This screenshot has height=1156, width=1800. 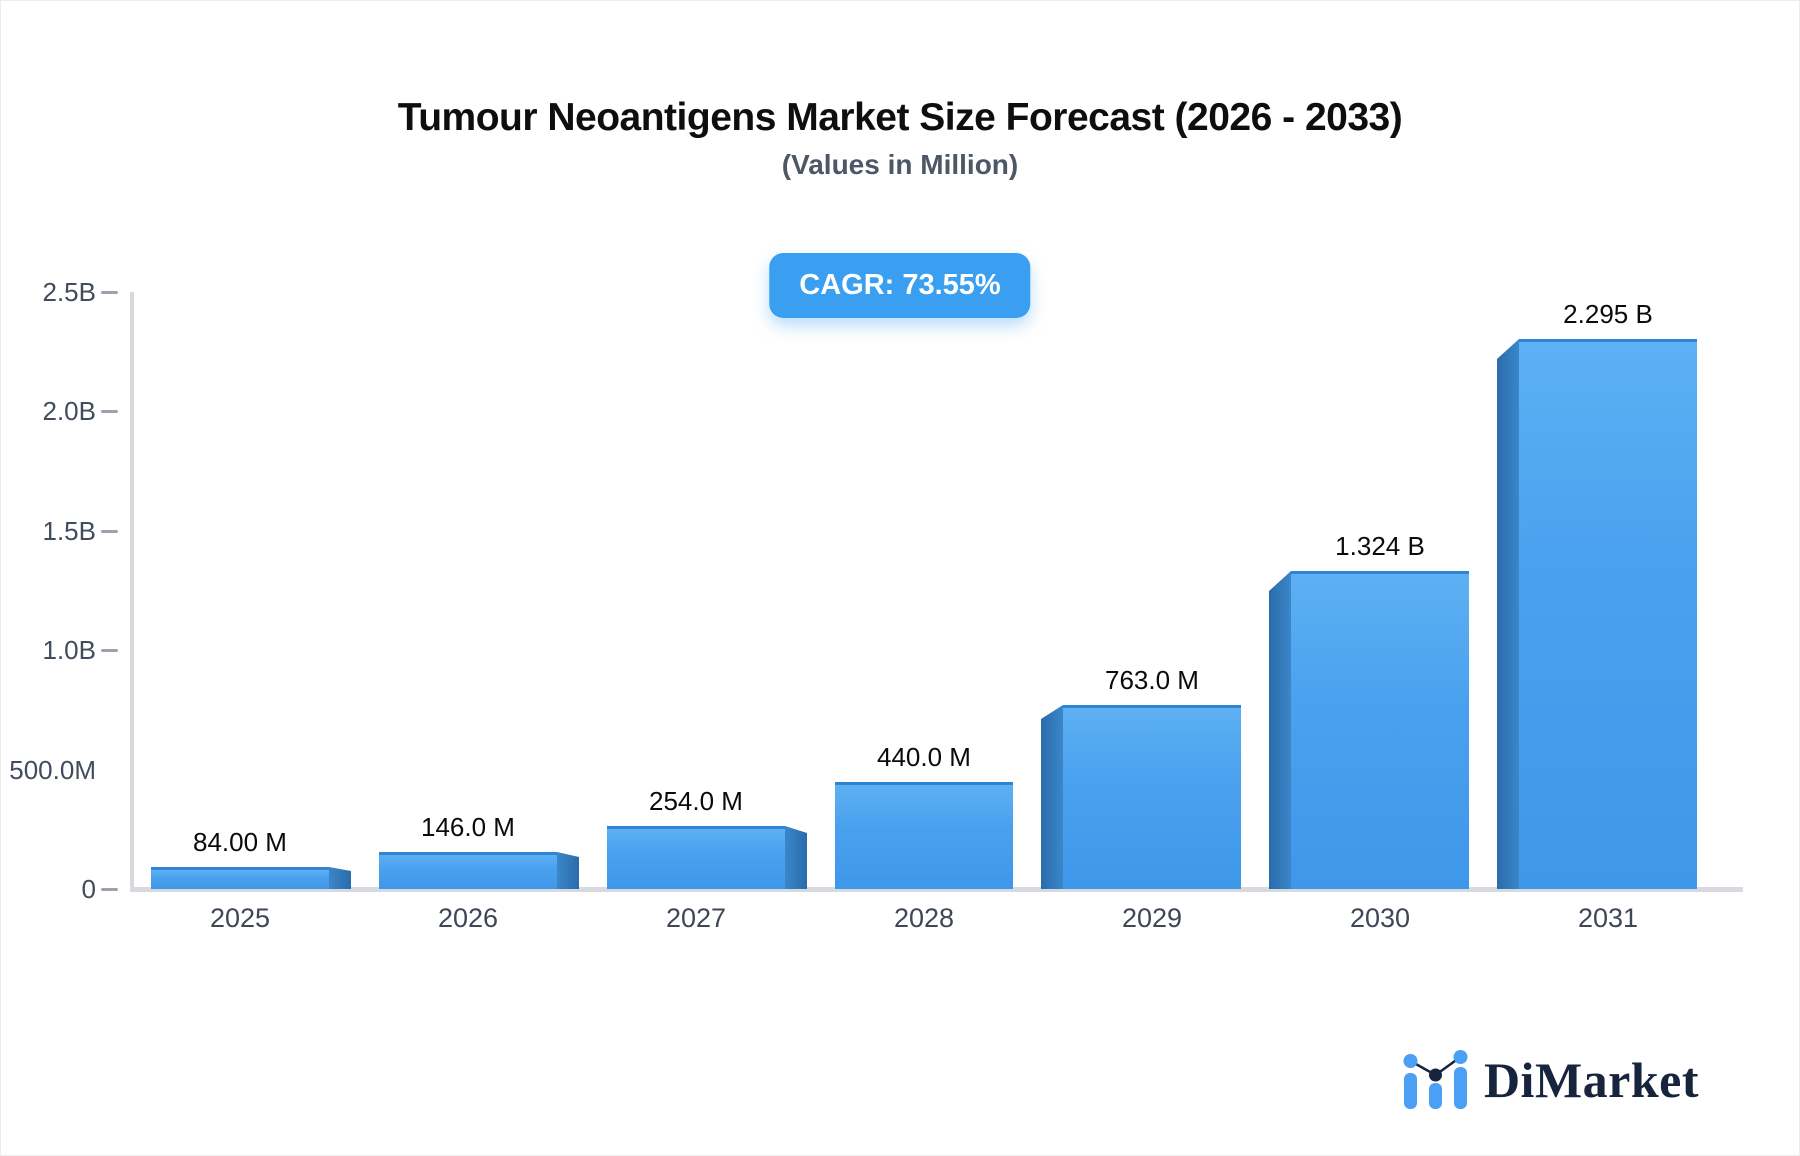 What do you see at coordinates (240, 842) in the screenshot?
I see `bar-value-label-2025: 84.00 M` at bounding box center [240, 842].